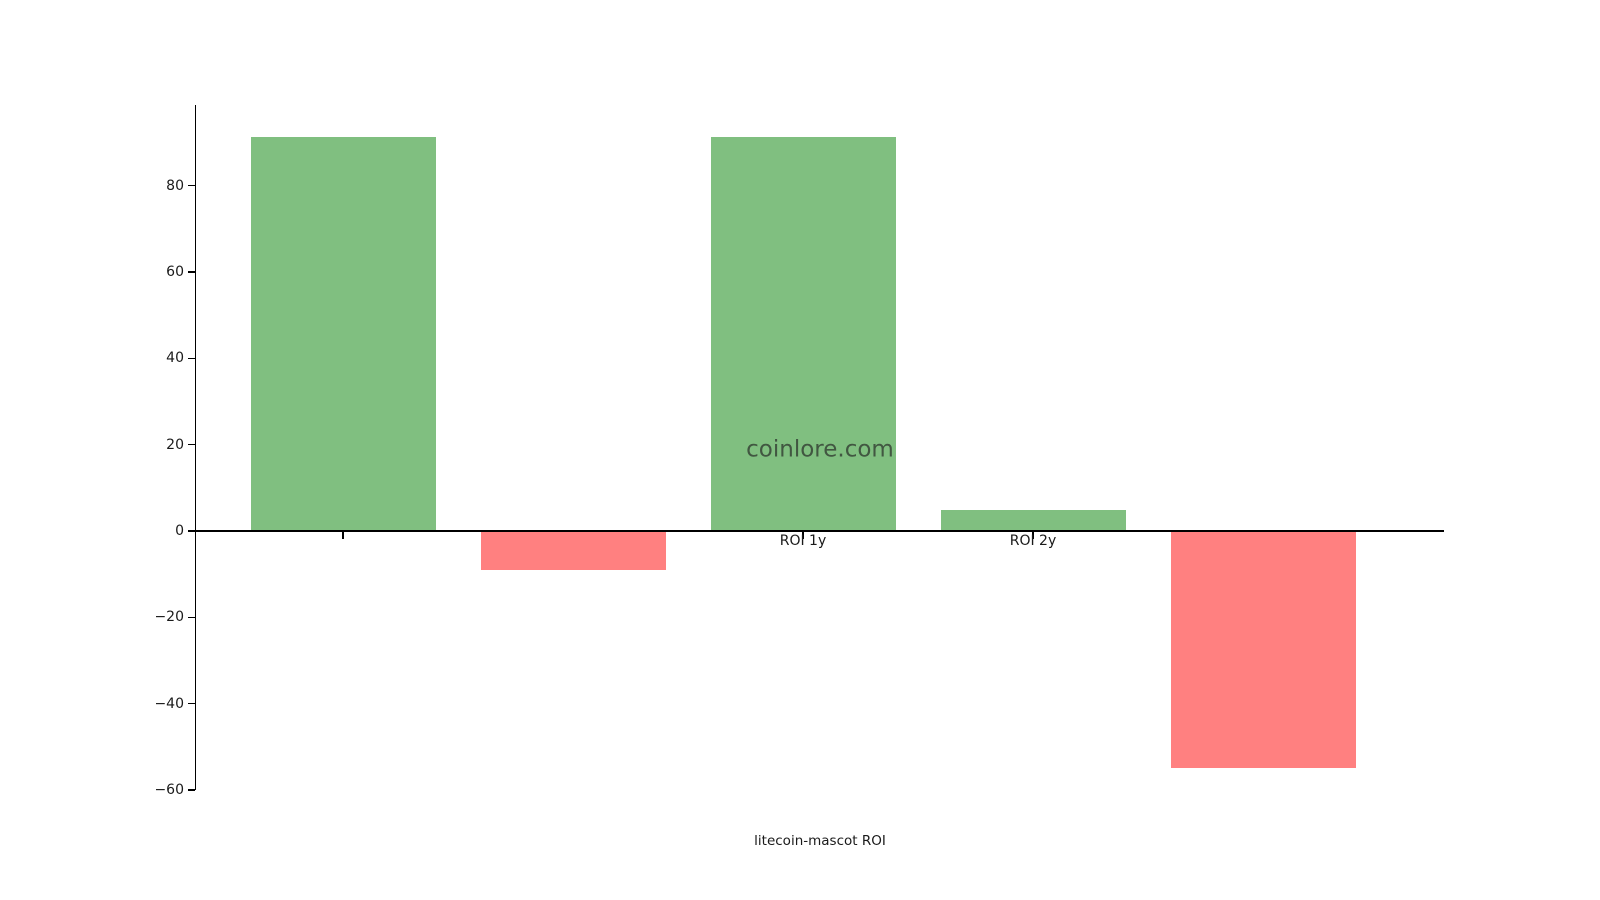  What do you see at coordinates (820, 449) in the screenshot?
I see `watermark: coinlore.com` at bounding box center [820, 449].